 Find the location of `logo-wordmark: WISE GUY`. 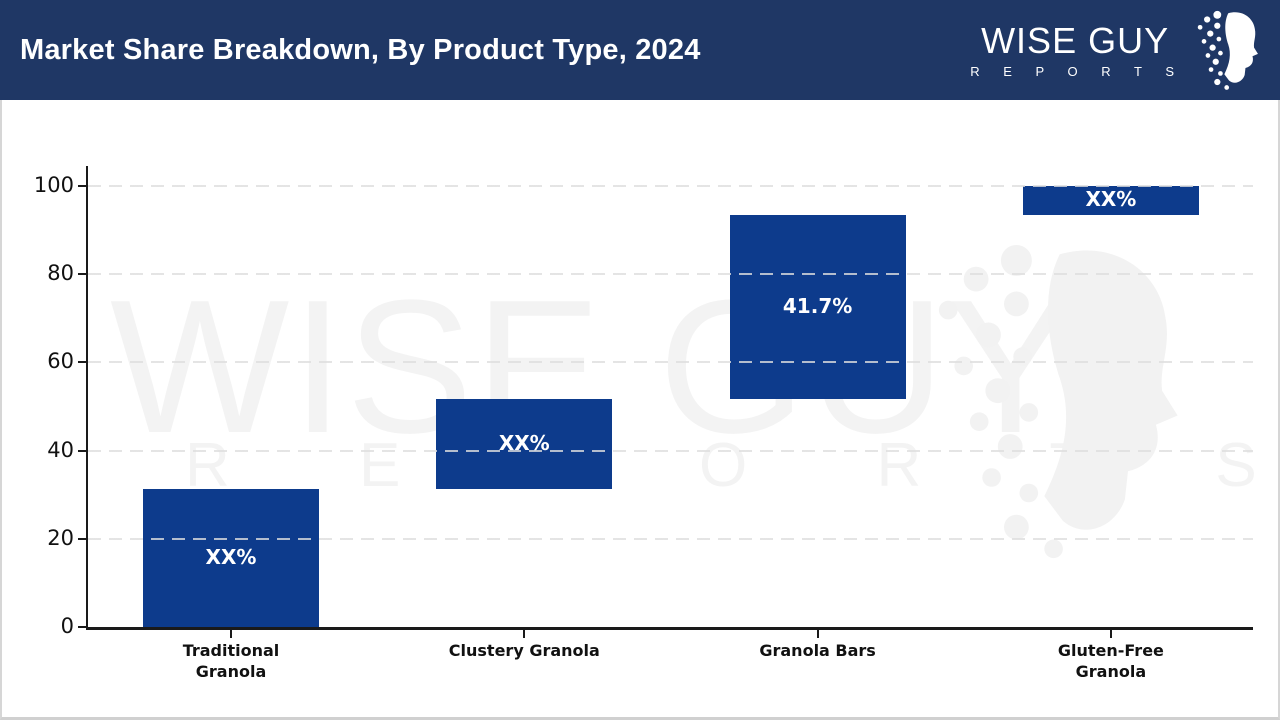

logo-wordmark: WISE GUY is located at coordinates (1075, 40).